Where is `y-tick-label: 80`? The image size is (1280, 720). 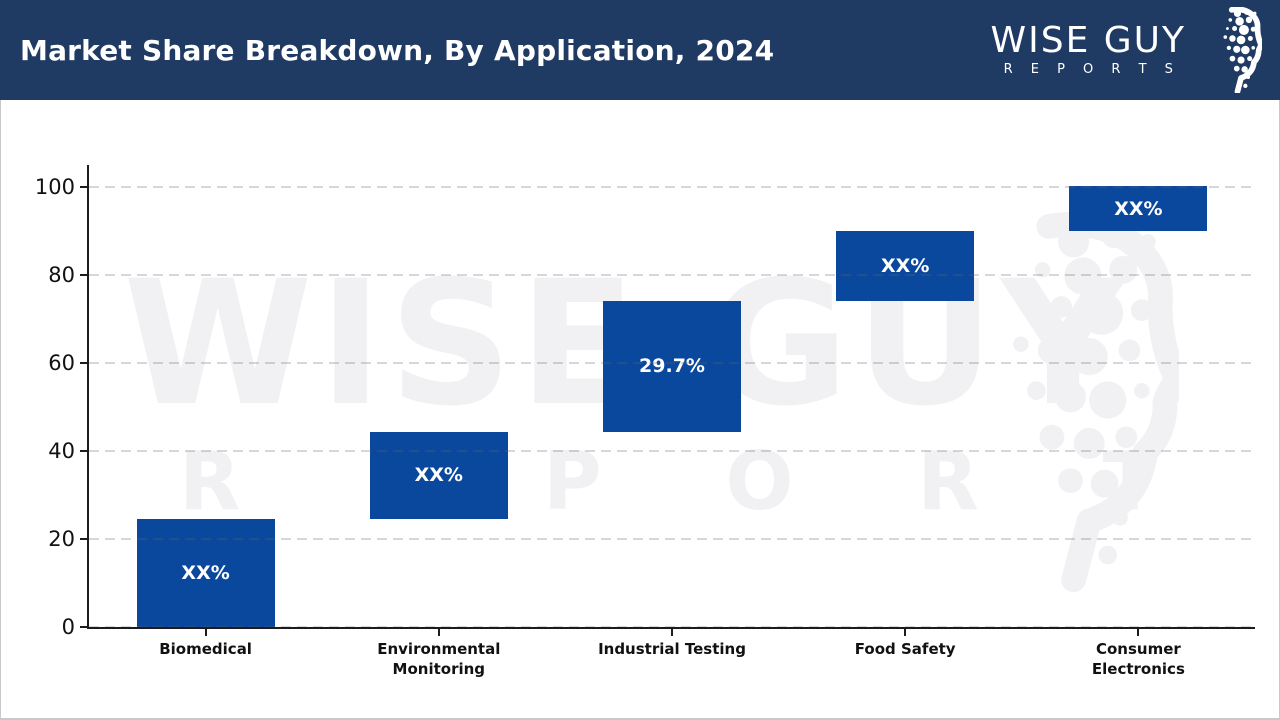 y-tick-label: 80 is located at coordinates (61, 275).